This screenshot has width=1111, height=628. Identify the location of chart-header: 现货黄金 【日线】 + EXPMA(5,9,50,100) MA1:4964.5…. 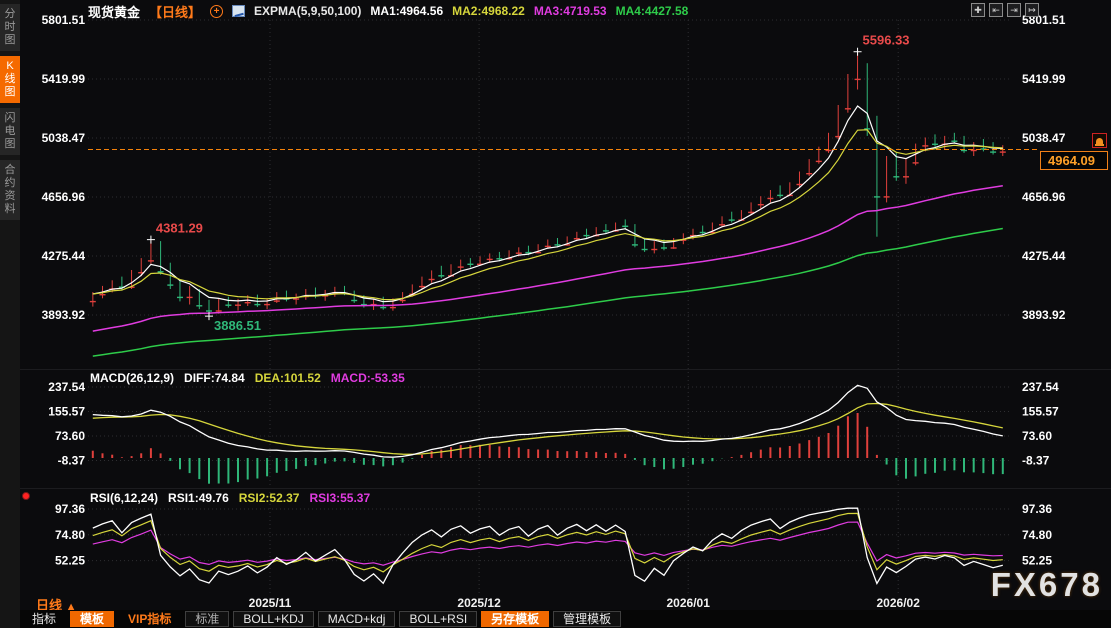
(388, 11).